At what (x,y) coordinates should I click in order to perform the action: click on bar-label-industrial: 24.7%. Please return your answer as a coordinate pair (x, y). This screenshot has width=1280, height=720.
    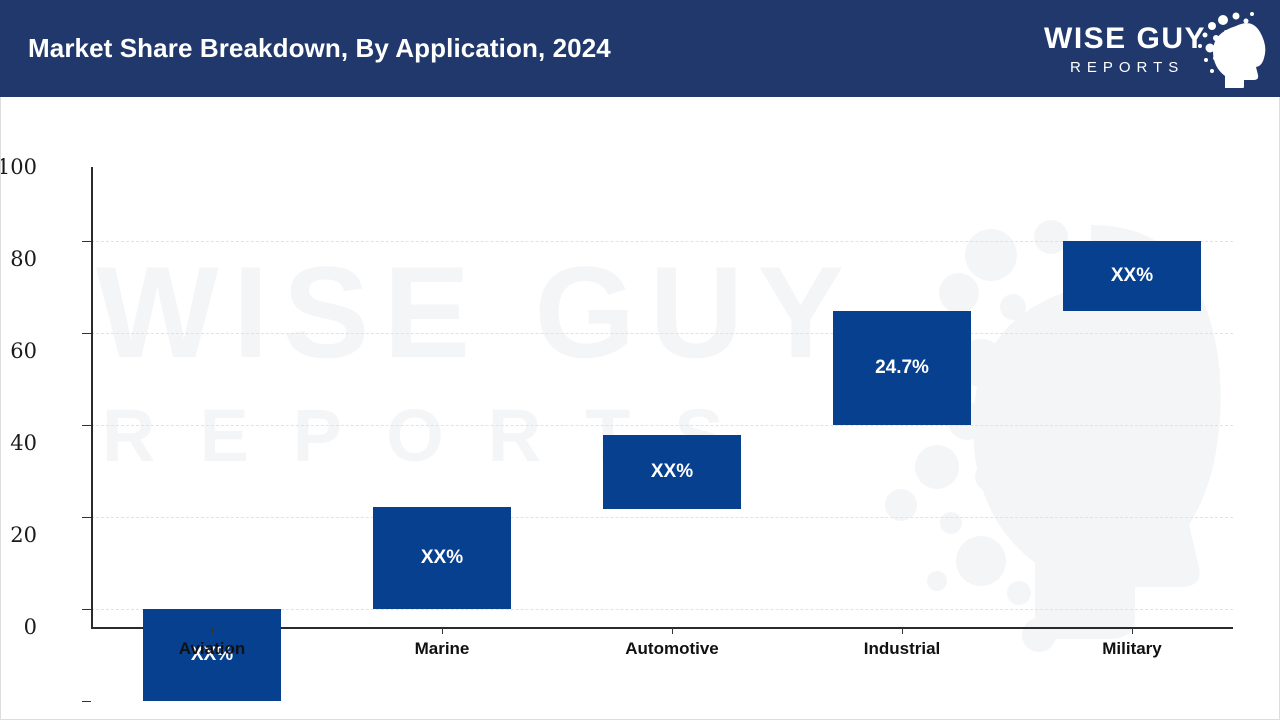
    Looking at the image, I should click on (902, 367).